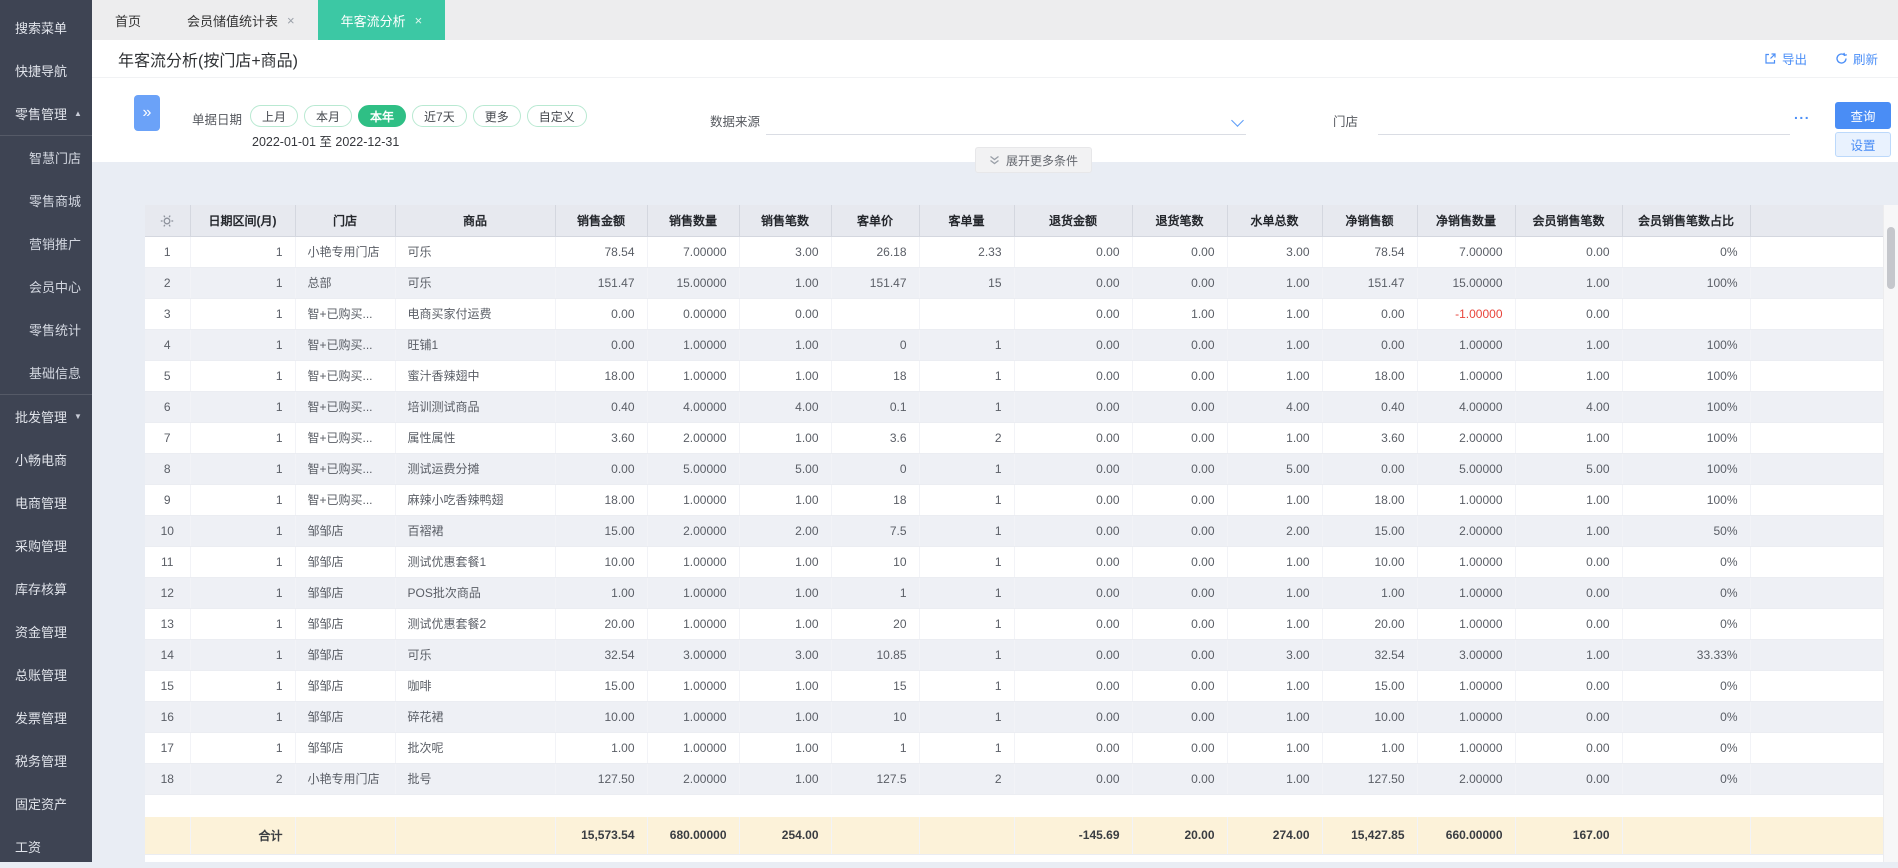 Image resolution: width=1898 pixels, height=868 pixels. What do you see at coordinates (46, 27) in the screenshot?
I see `sidebar-item-搜索菜单: 搜索菜单` at bounding box center [46, 27].